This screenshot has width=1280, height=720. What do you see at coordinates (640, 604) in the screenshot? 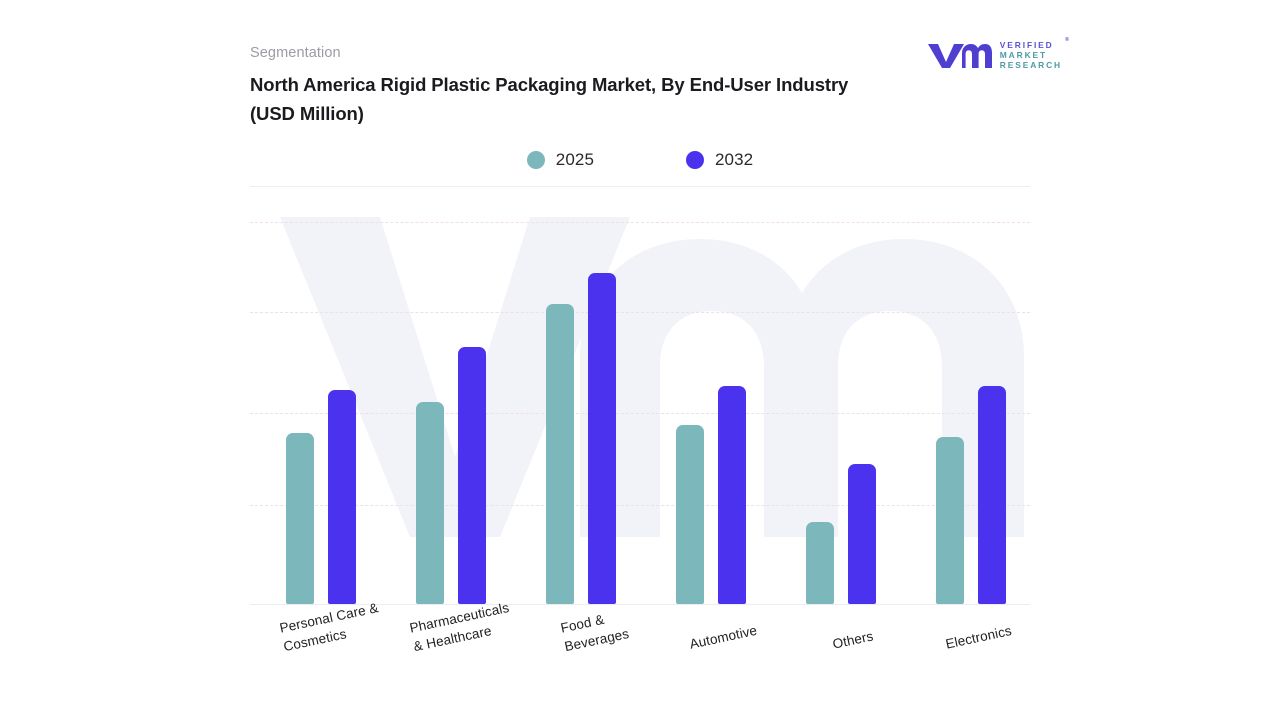
I see `x-axis-baseline` at bounding box center [640, 604].